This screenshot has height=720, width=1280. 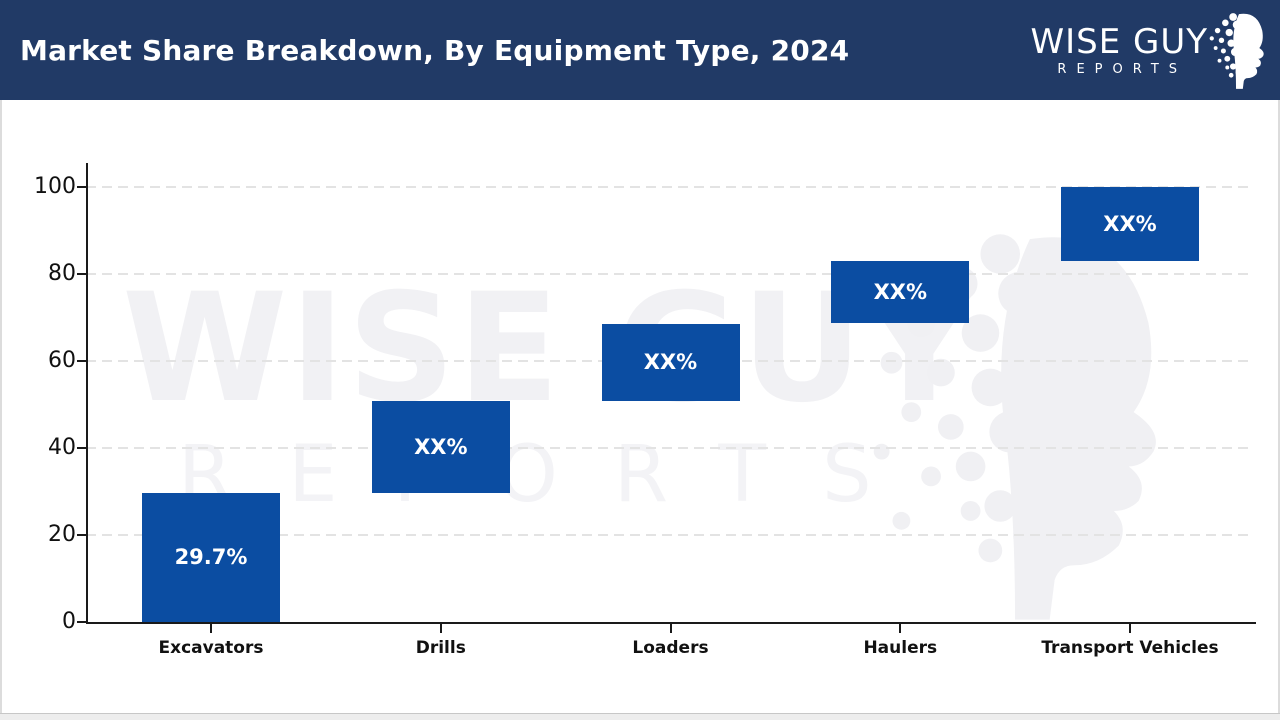 I want to click on frame-right-edge, so click(x=1279, y=410).